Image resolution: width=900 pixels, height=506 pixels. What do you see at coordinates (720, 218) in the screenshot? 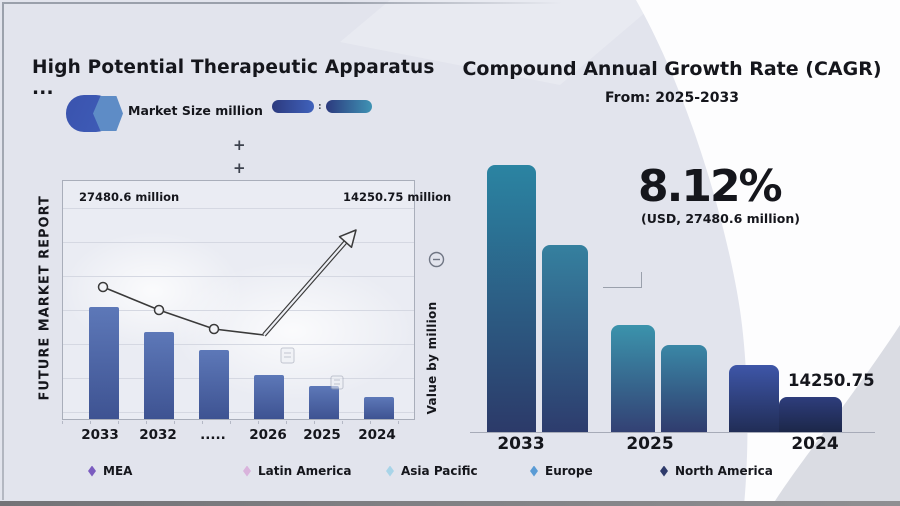
I see `cagr-note: (USD, 27480.6 million)` at bounding box center [720, 218].